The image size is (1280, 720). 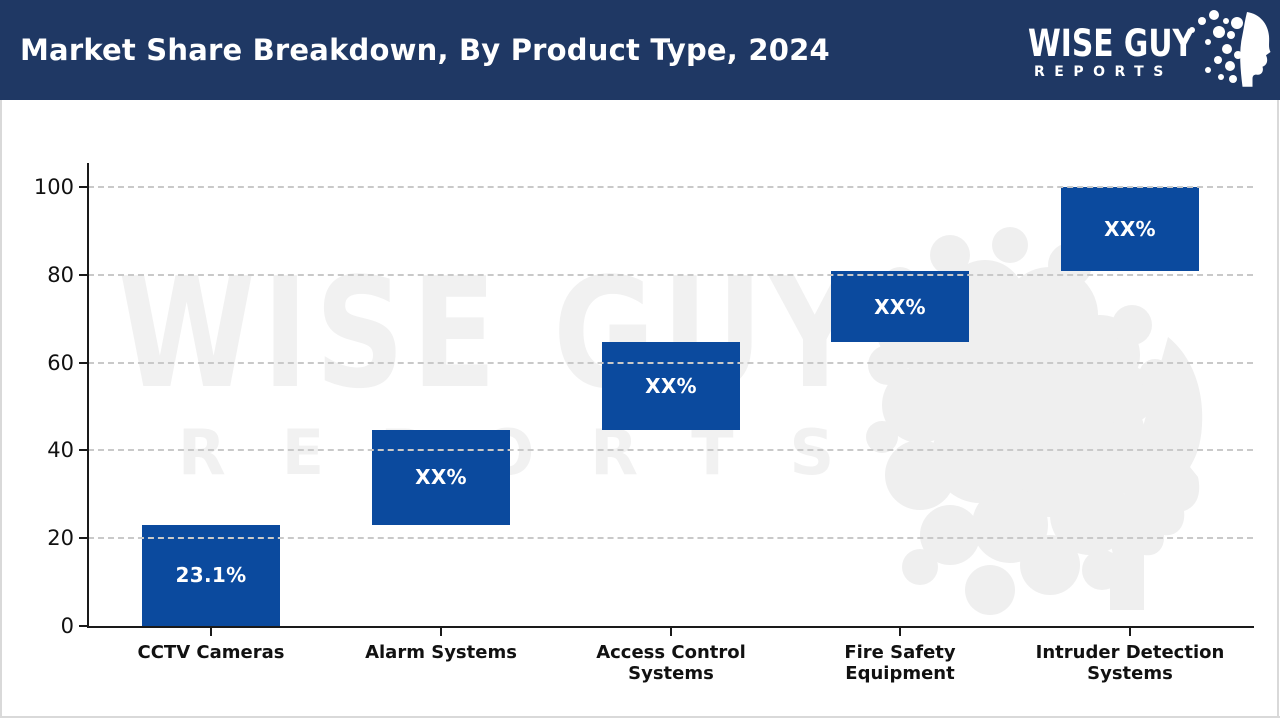 What do you see at coordinates (67, 626) in the screenshot?
I see `y-tick-label-0: 0` at bounding box center [67, 626].